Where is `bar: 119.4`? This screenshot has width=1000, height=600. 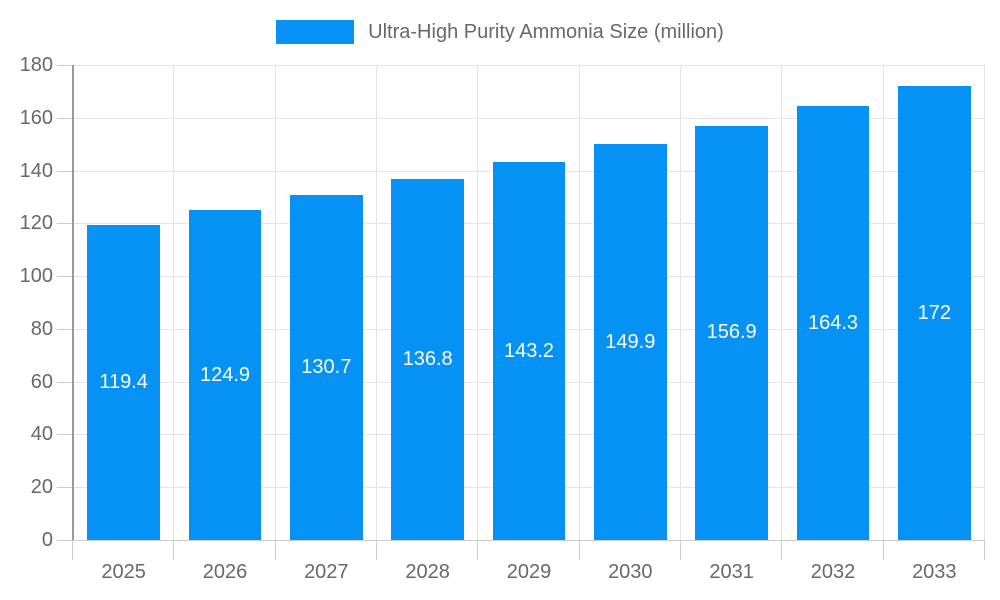
bar: 119.4 is located at coordinates (124, 382).